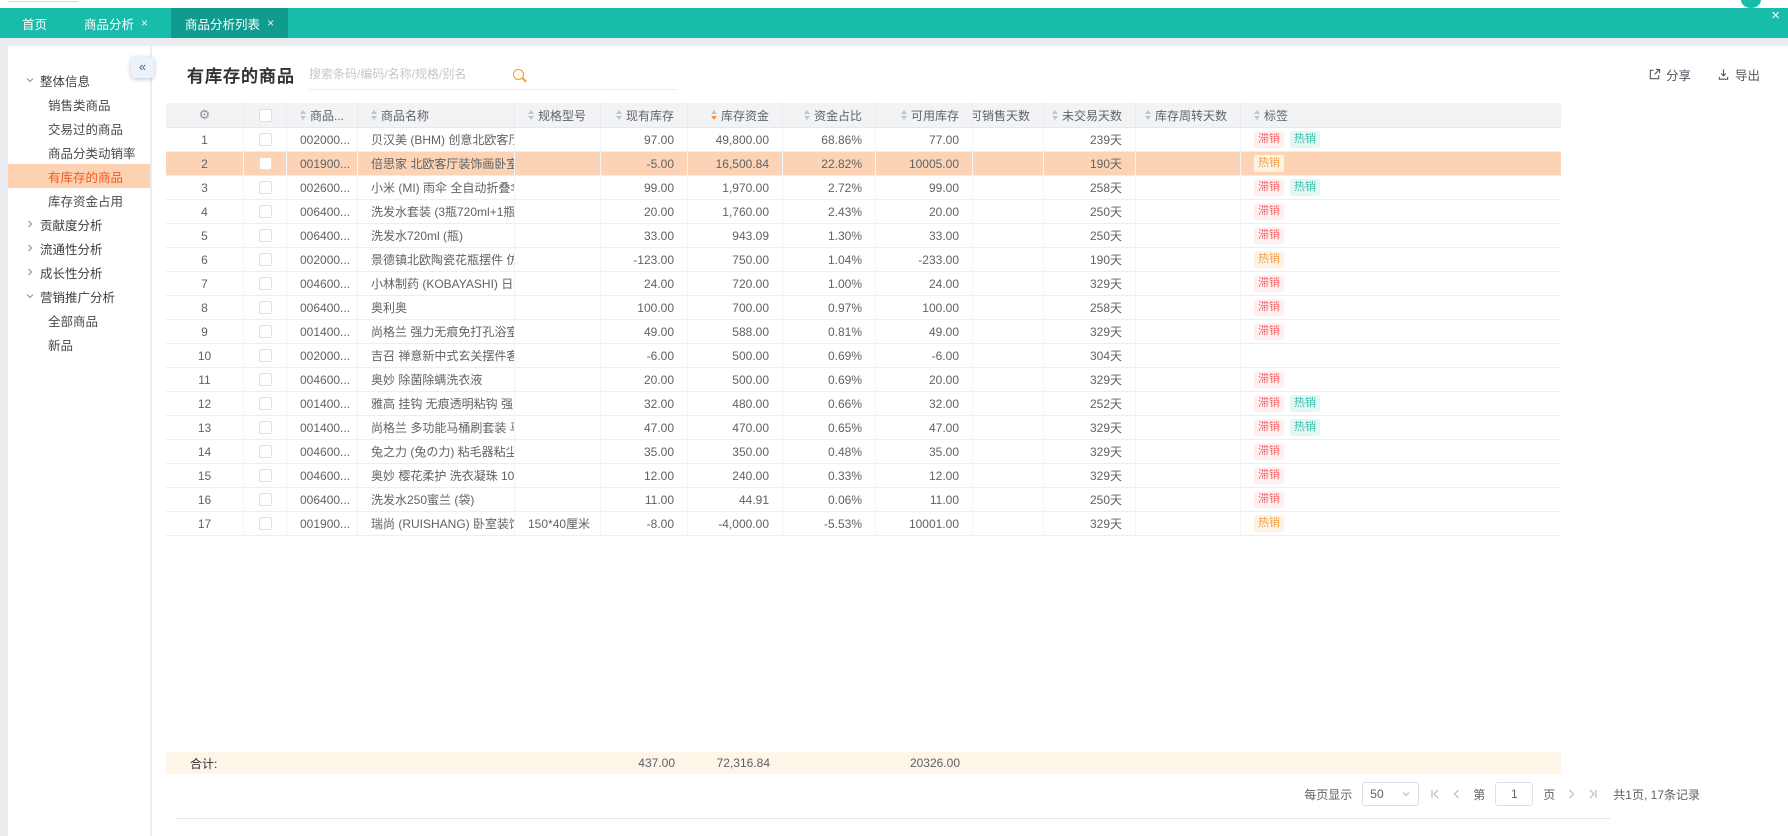  Describe the element at coordinates (829, 115) in the screenshot. I see `column-header-ratio: 资金占比` at that location.